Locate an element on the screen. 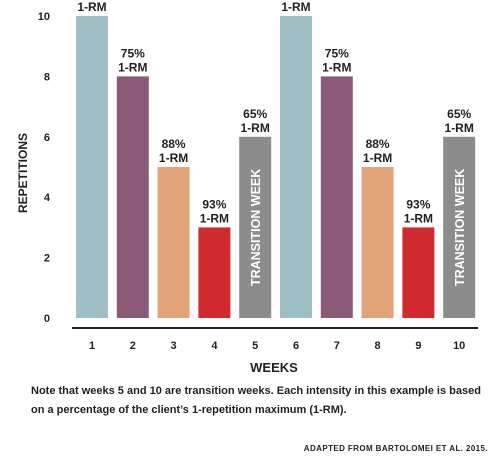 The image size is (500, 472). y-tick-label: 2 is located at coordinates (47, 259).